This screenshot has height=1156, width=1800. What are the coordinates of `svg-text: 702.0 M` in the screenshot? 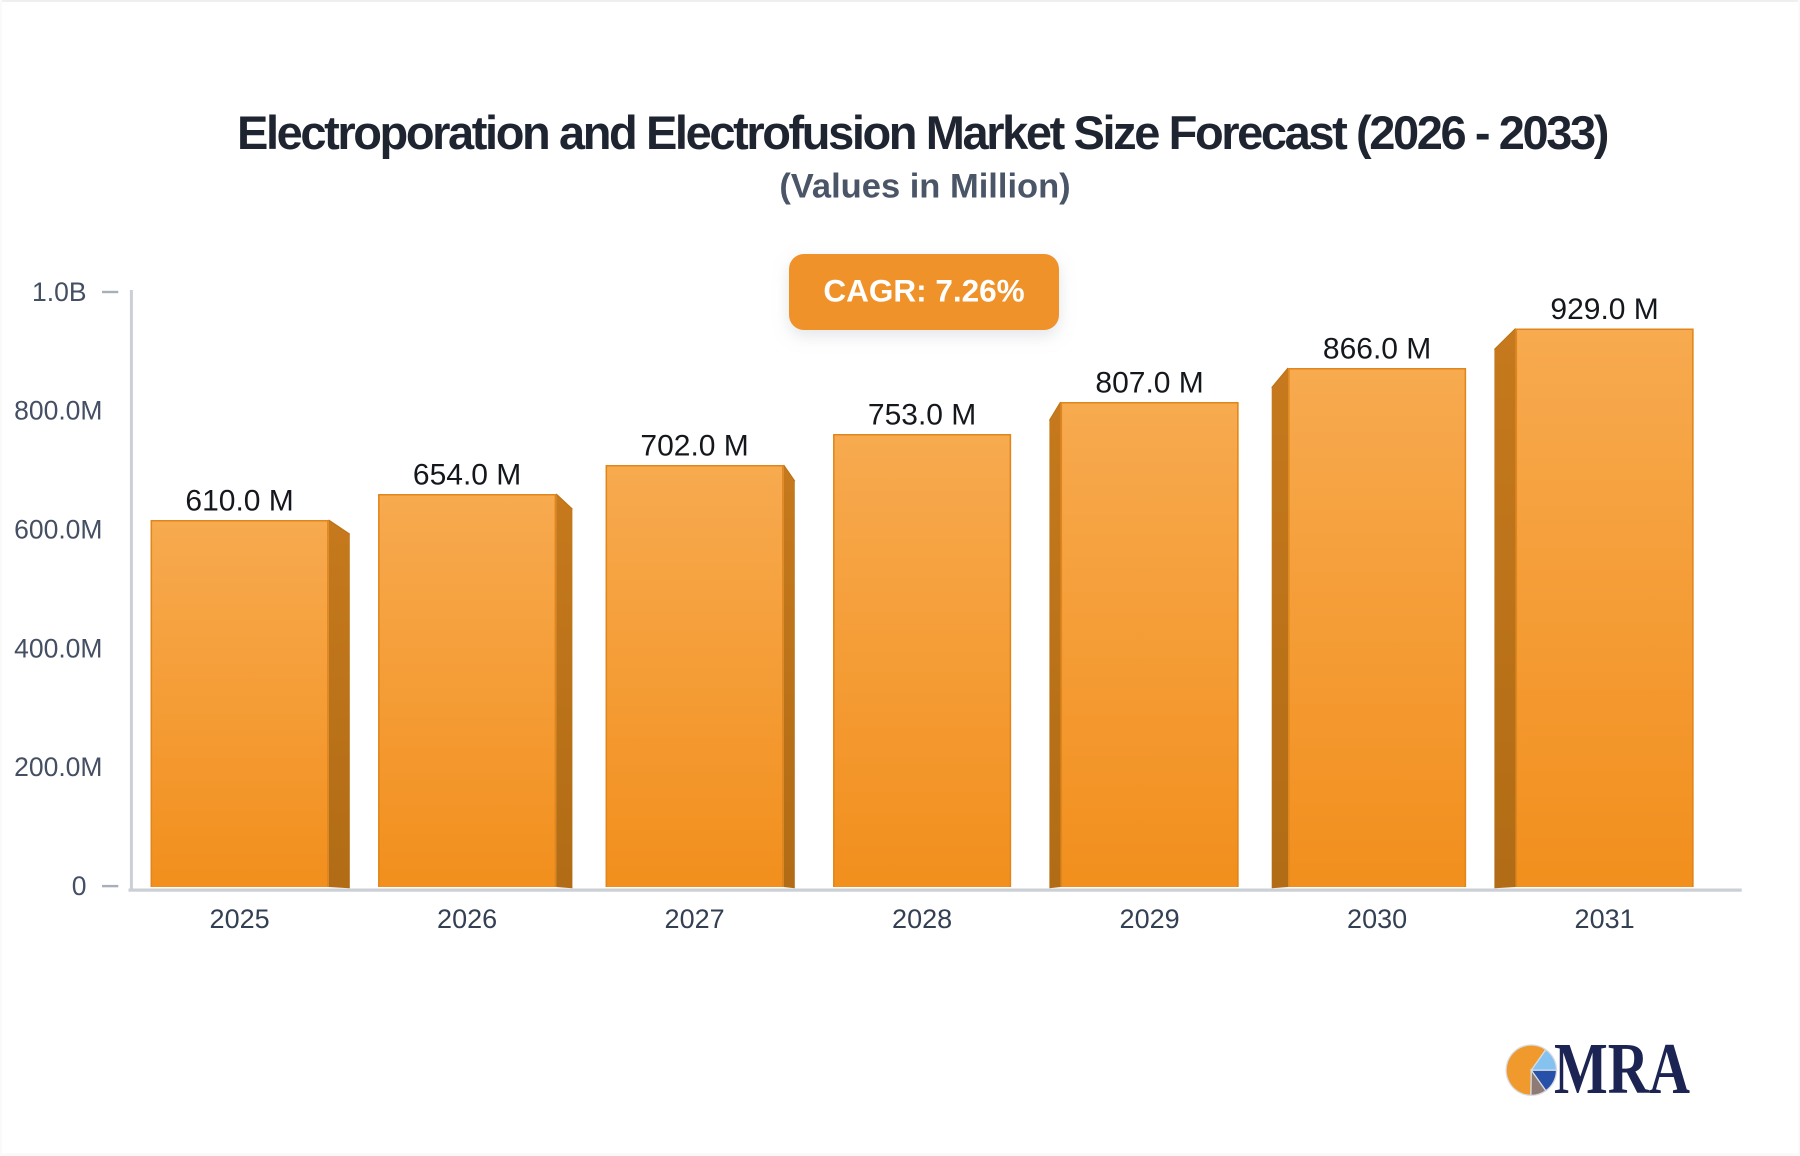 It's located at (694, 446).